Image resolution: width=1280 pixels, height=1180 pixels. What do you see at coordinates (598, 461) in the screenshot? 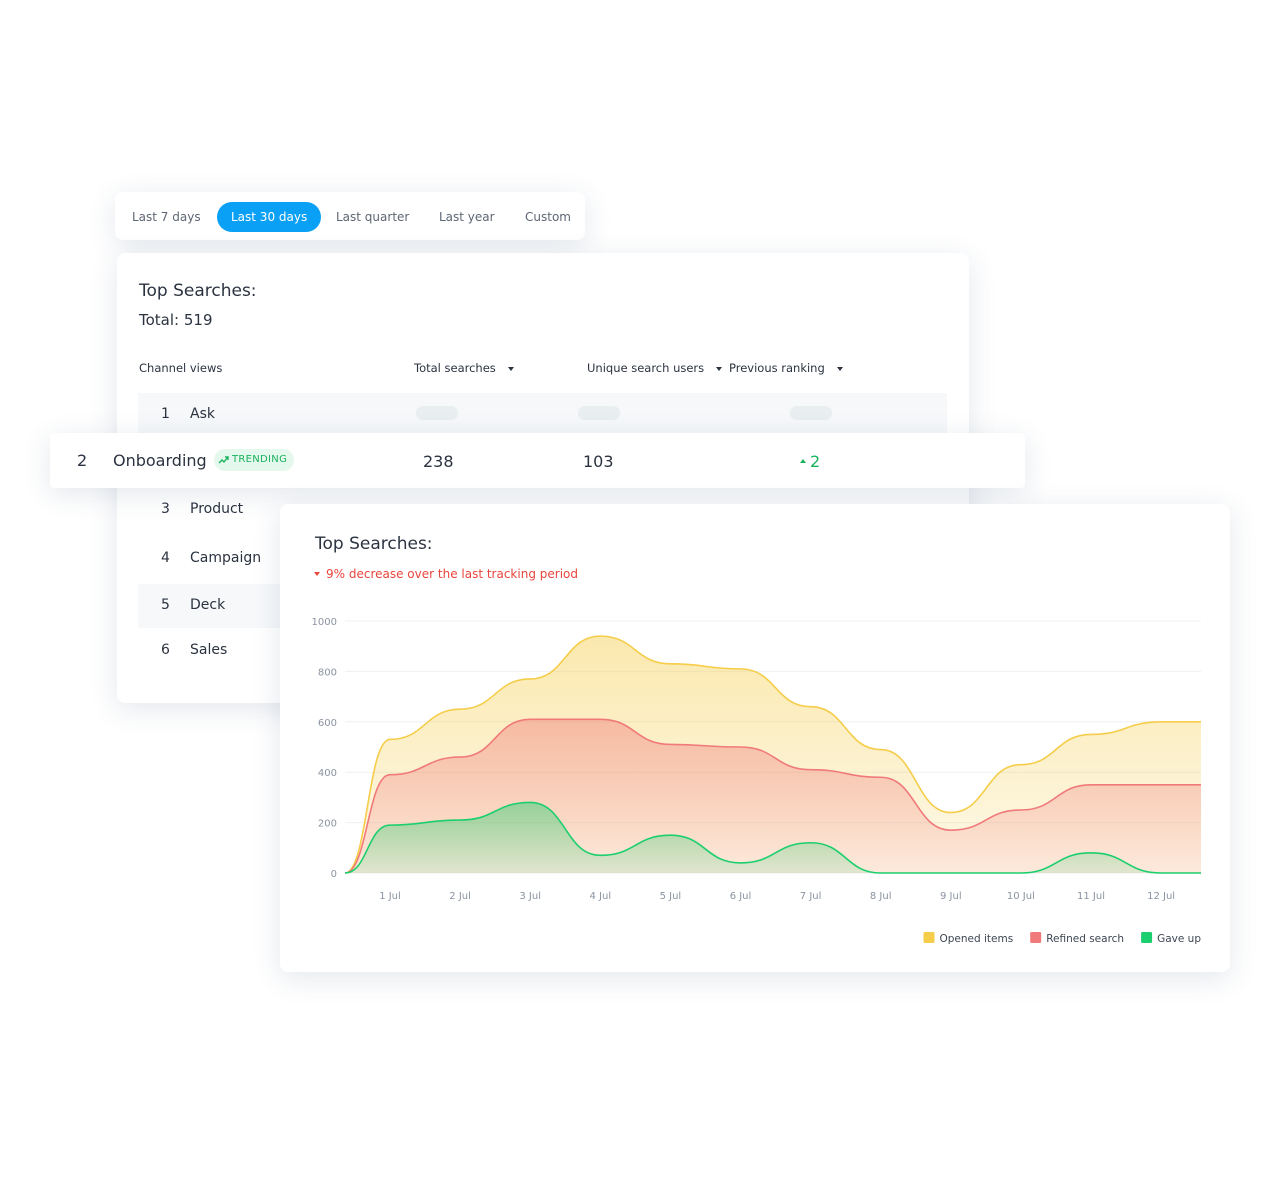
I see `unique-users: 103` at bounding box center [598, 461].